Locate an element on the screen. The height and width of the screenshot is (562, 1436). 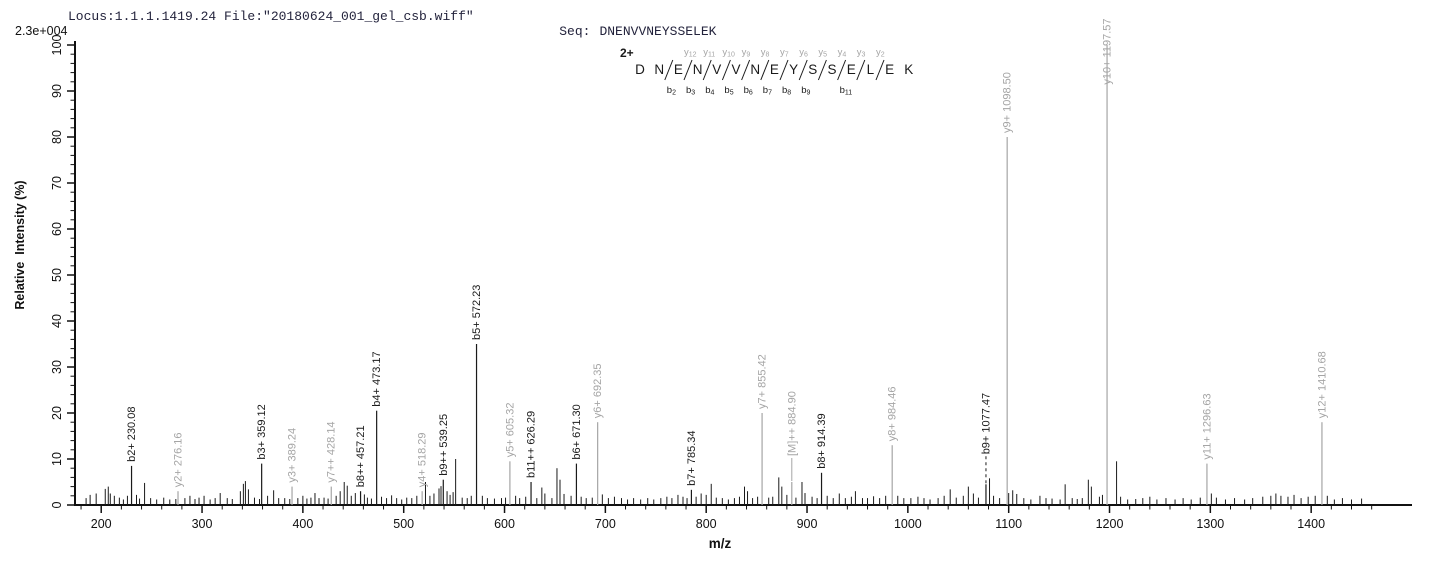
peak-label: y10+ 1197.57 is located at coordinates (1108, 51).